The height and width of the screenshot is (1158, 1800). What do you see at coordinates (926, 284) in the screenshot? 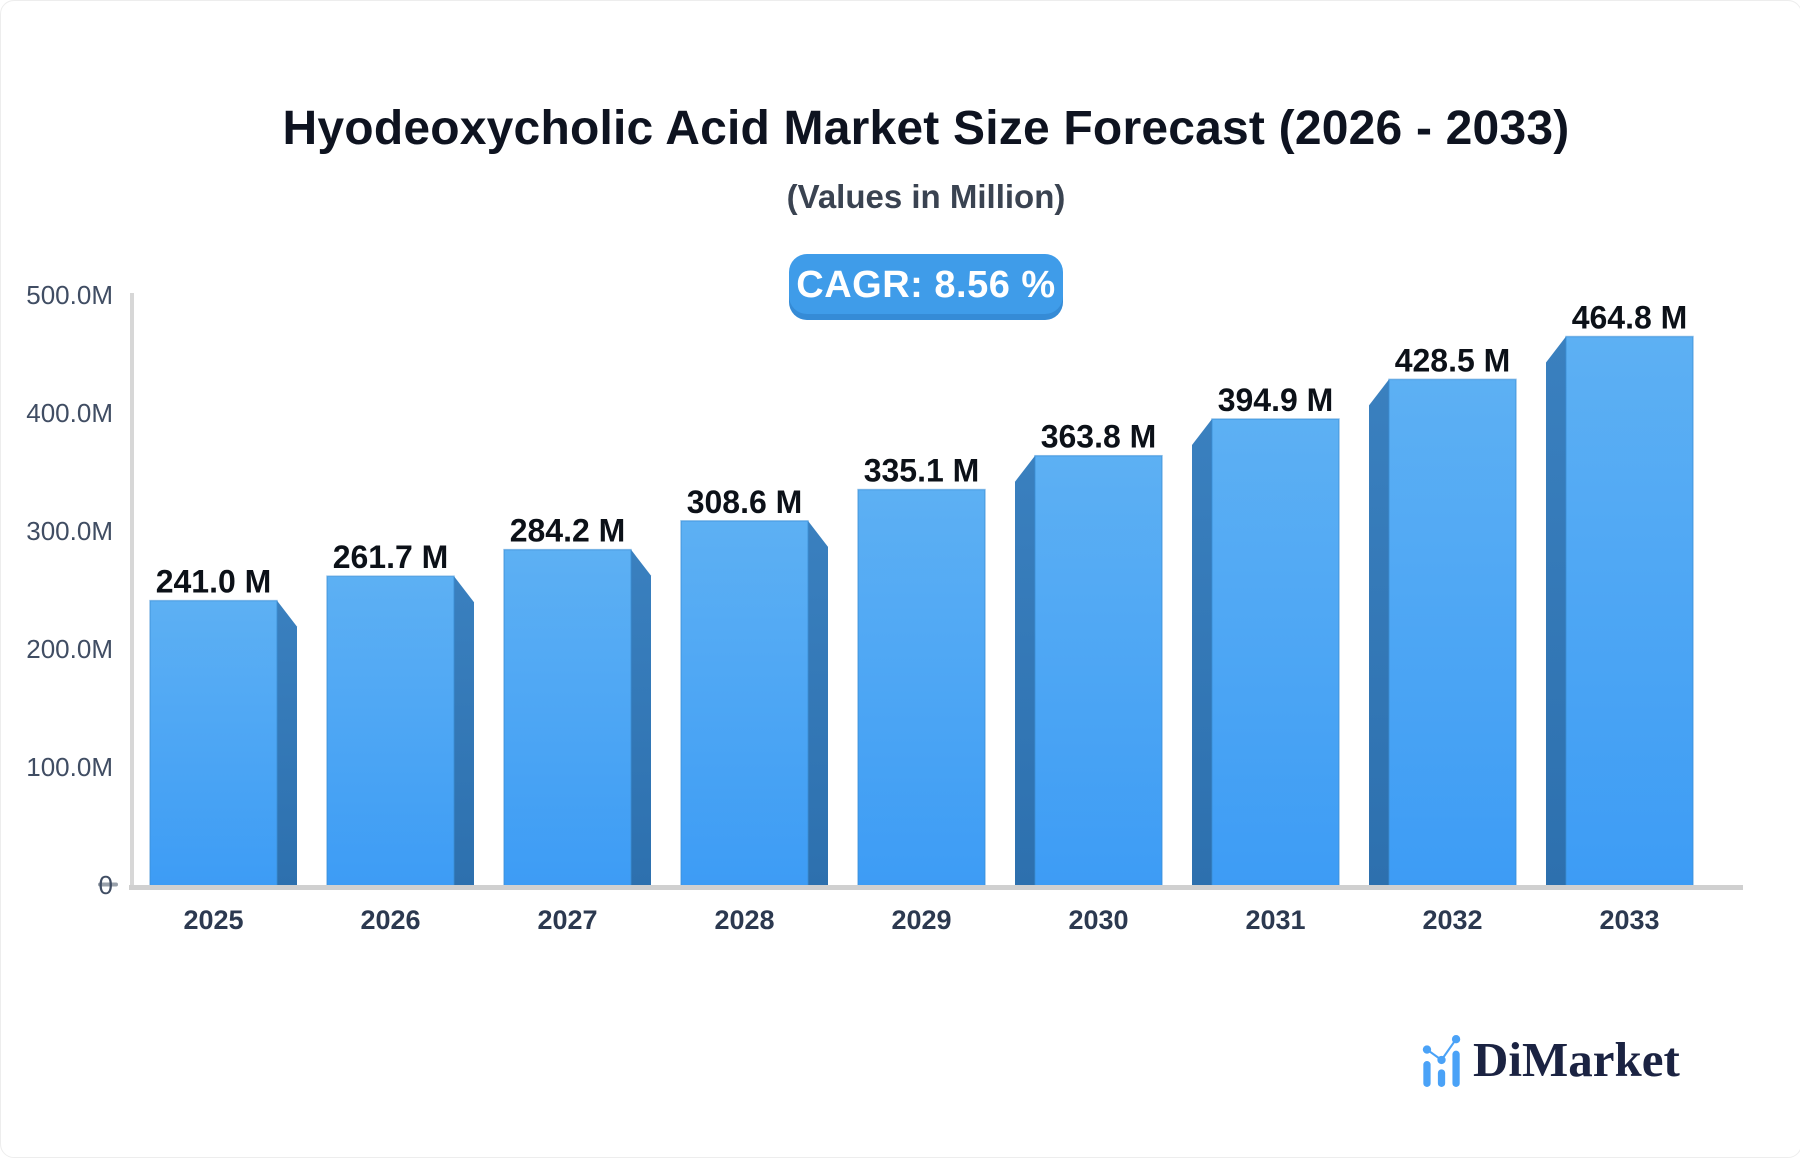
I see `cagr-badge-label: CAGR: 8.56 %` at bounding box center [926, 284].